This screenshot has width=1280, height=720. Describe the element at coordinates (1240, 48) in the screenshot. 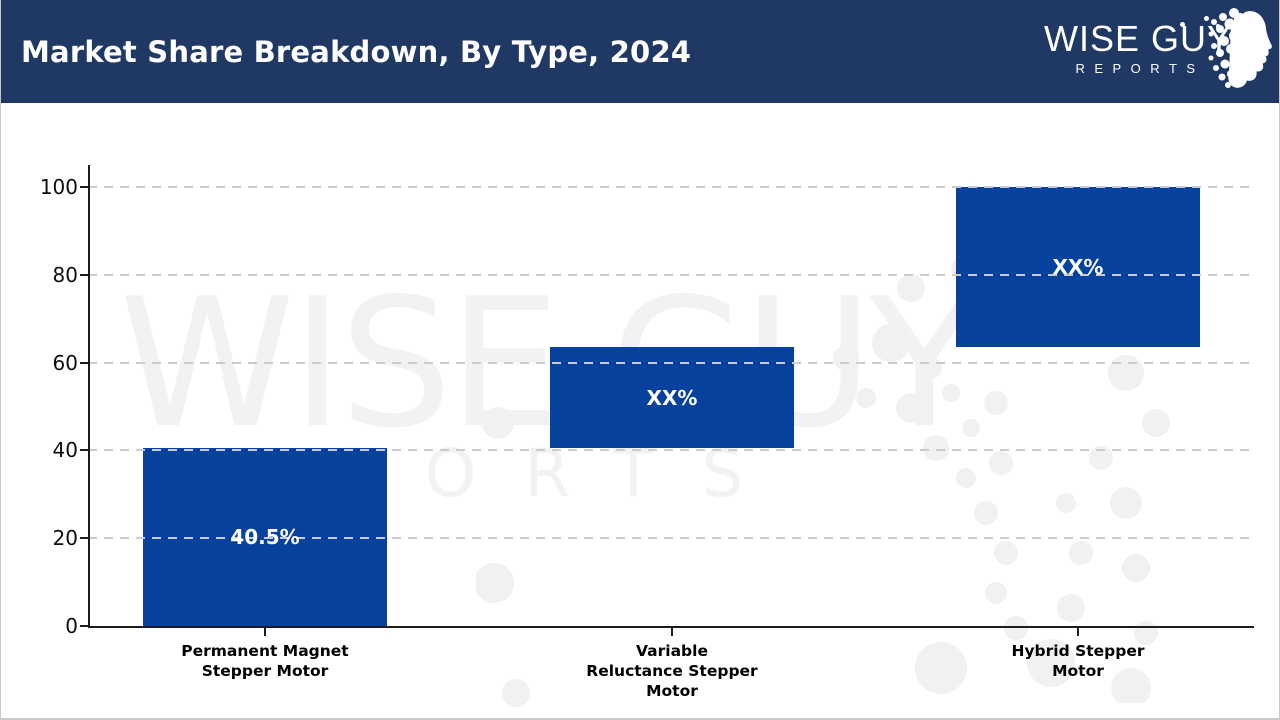

I see `logo-head-icon` at that location.